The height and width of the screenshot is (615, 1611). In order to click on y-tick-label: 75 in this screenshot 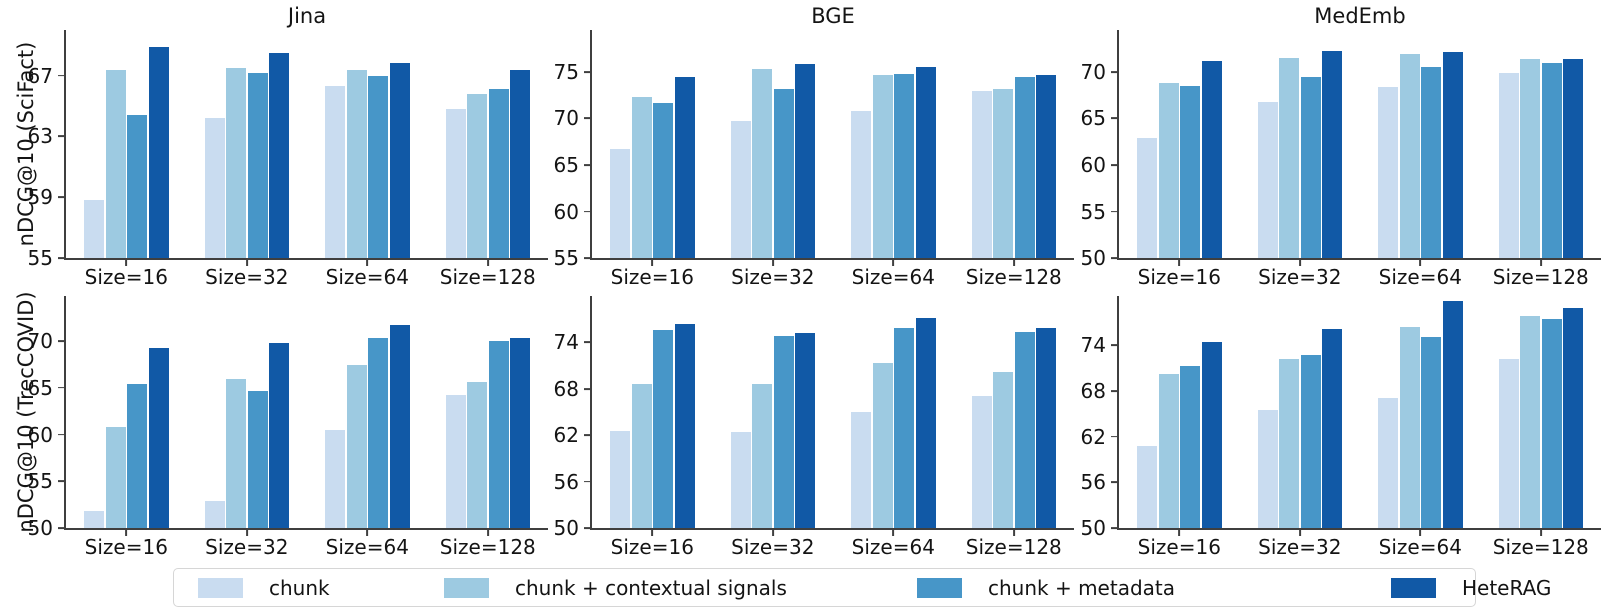, I will do `click(566, 71)`.